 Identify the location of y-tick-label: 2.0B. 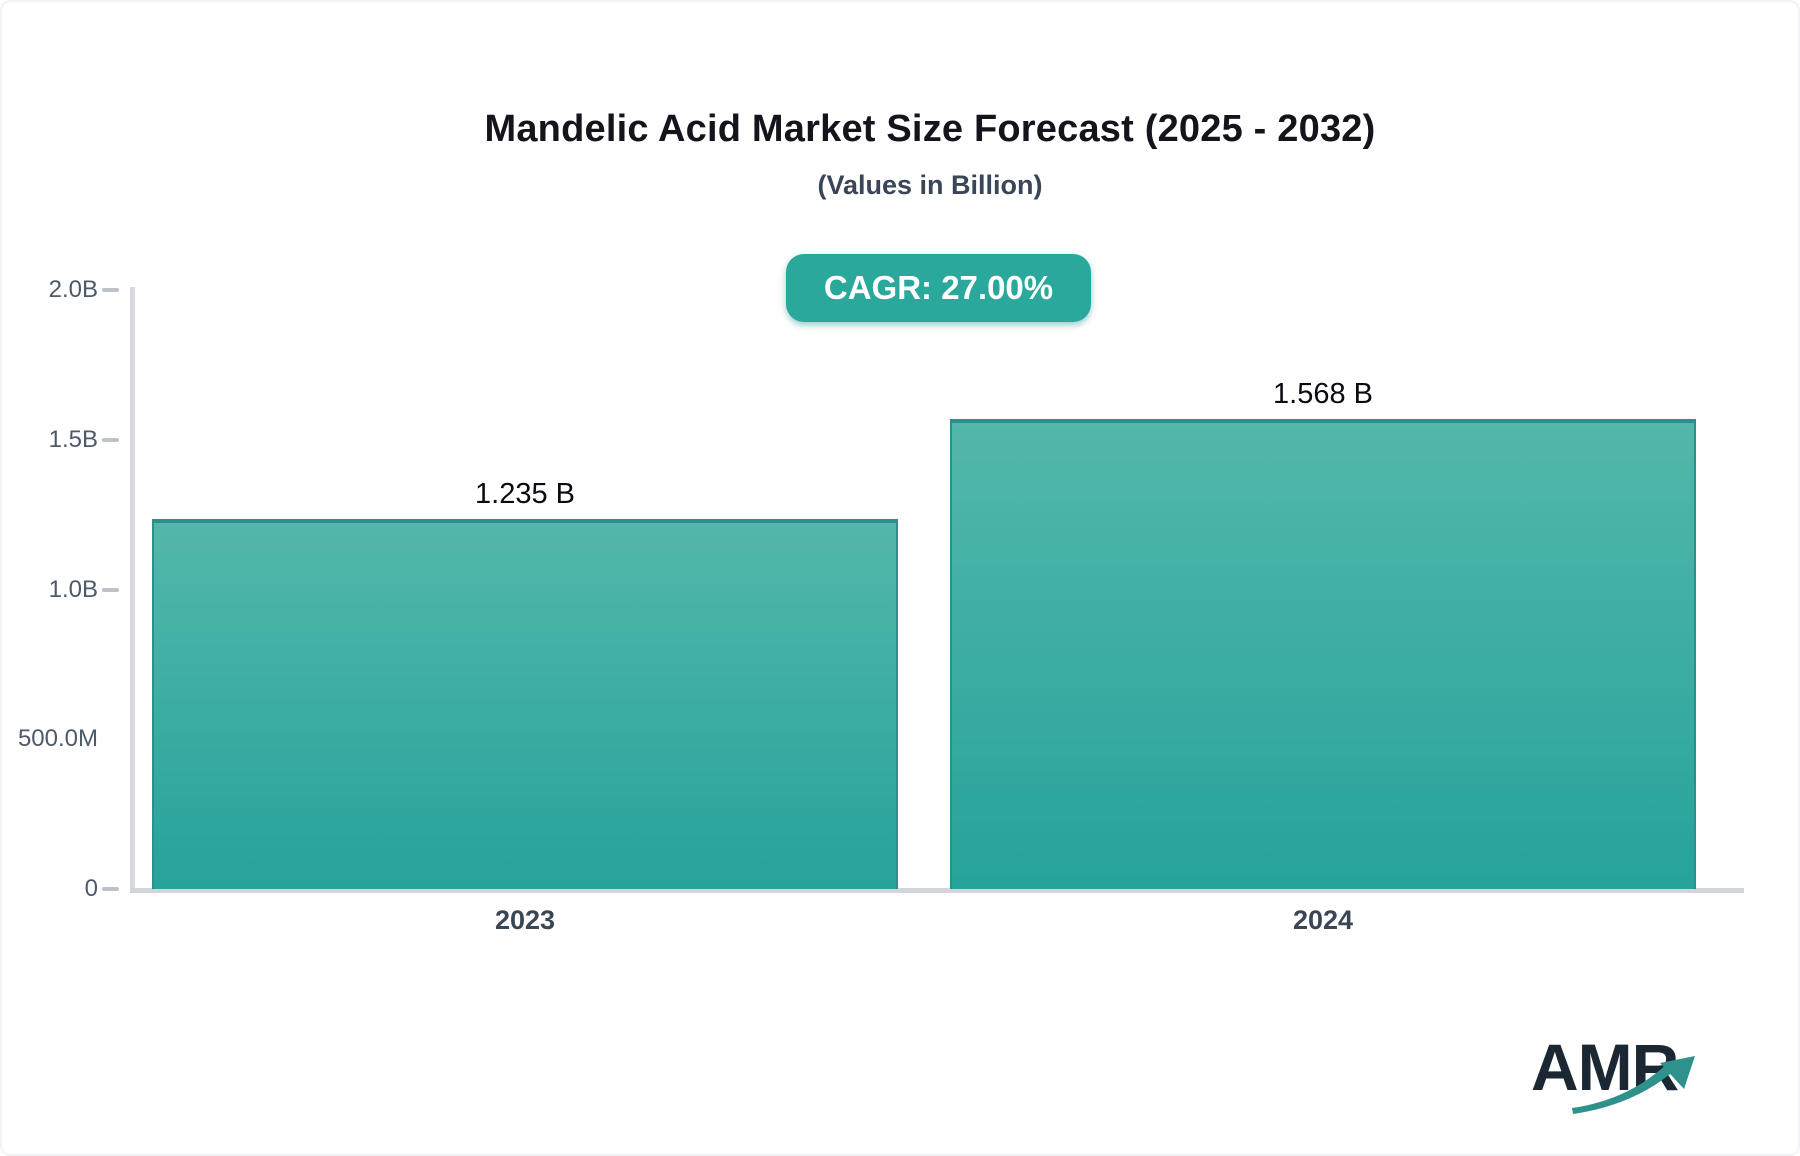
(73, 289).